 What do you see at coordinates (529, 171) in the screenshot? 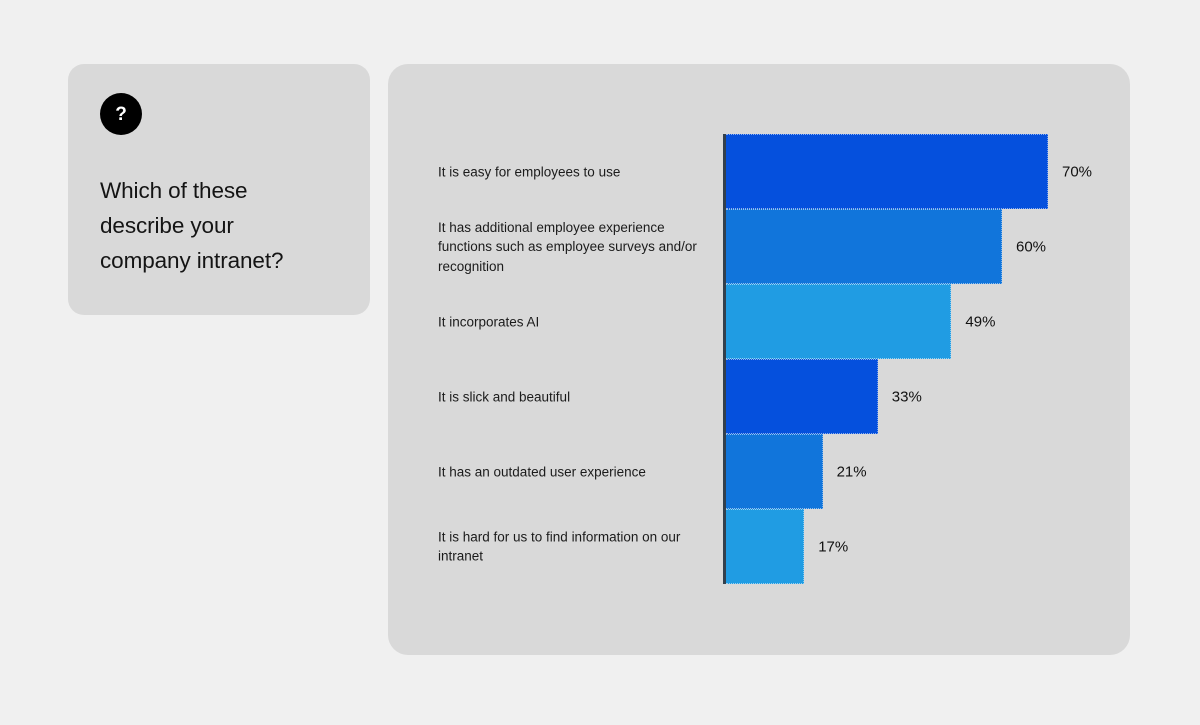
I see `bar-category-label: It is easy for employees to use` at bounding box center [529, 171].